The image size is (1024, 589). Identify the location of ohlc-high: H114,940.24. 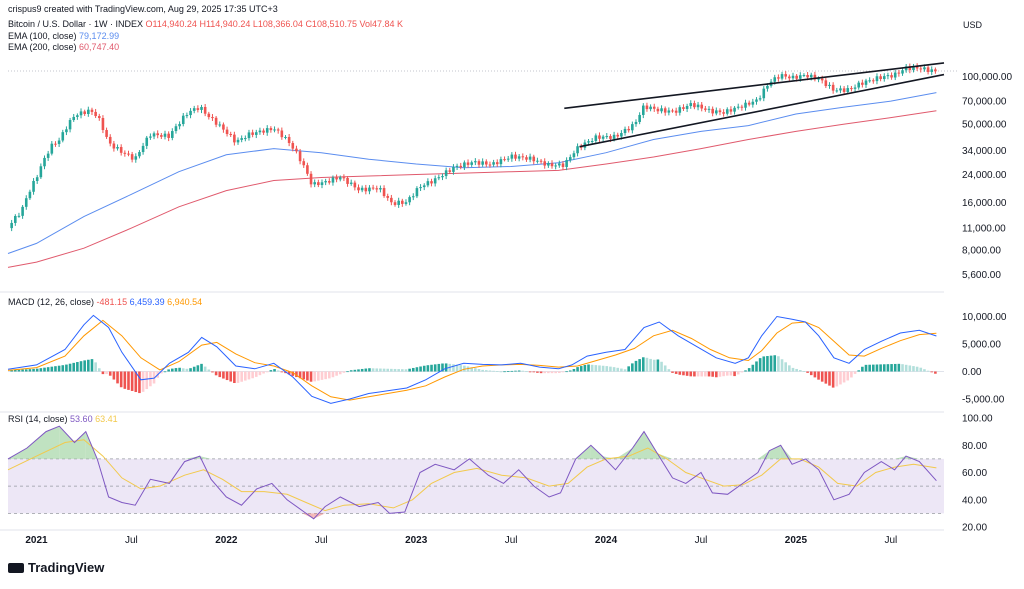
(225, 24).